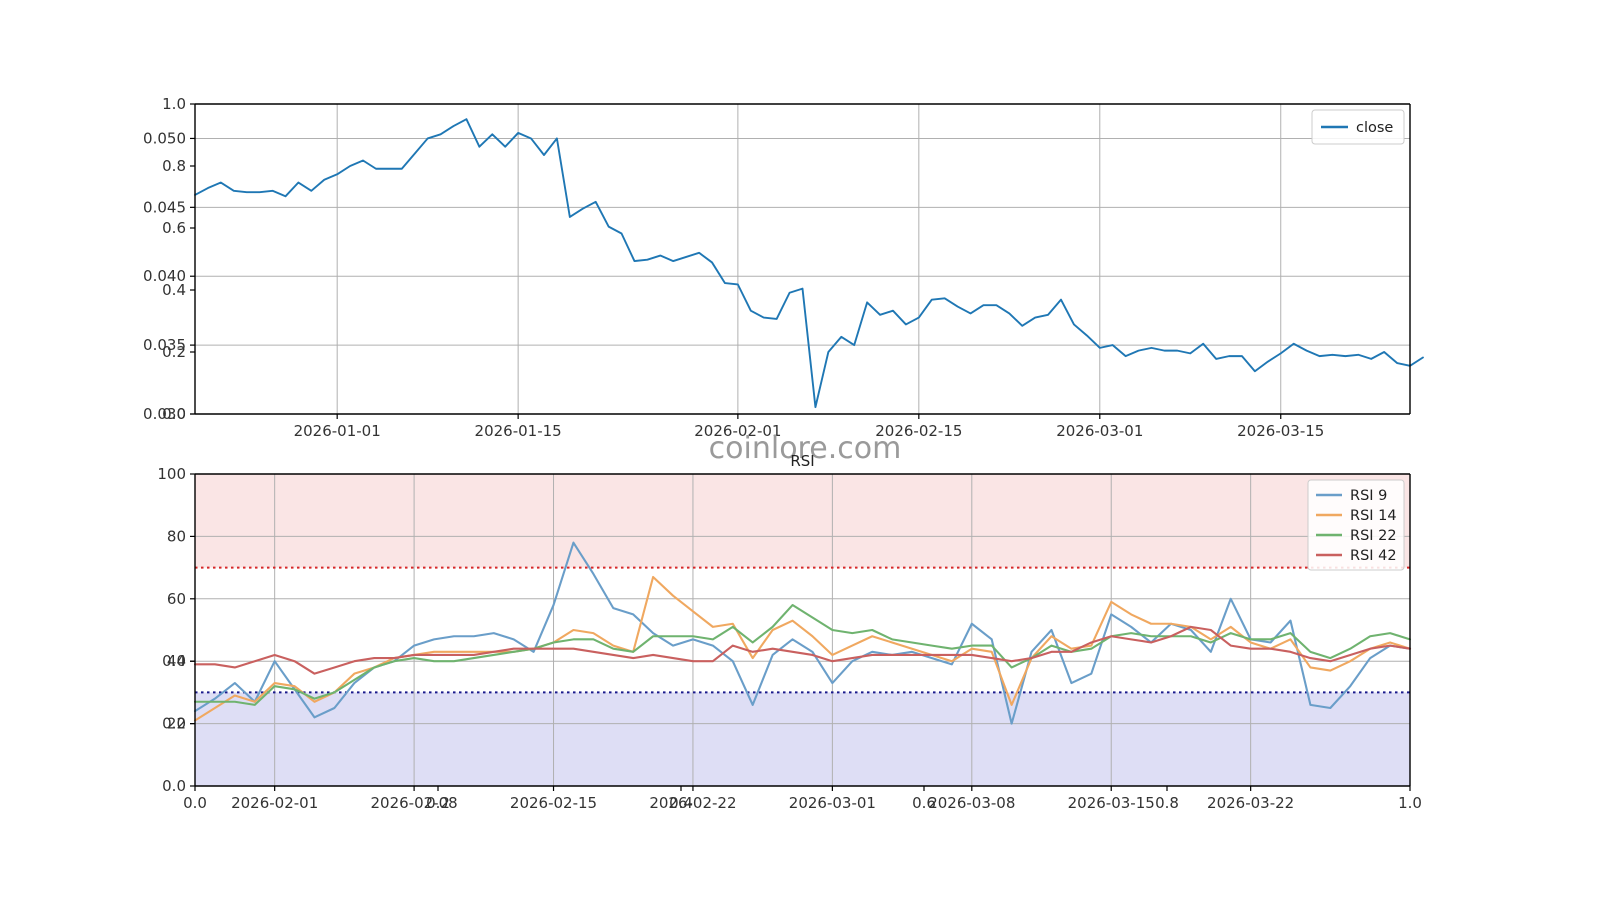 This screenshot has height=900, width=1600. Describe the element at coordinates (174, 228) in the screenshot. I see `price-y-tick-label-secondary: 0.6` at that location.